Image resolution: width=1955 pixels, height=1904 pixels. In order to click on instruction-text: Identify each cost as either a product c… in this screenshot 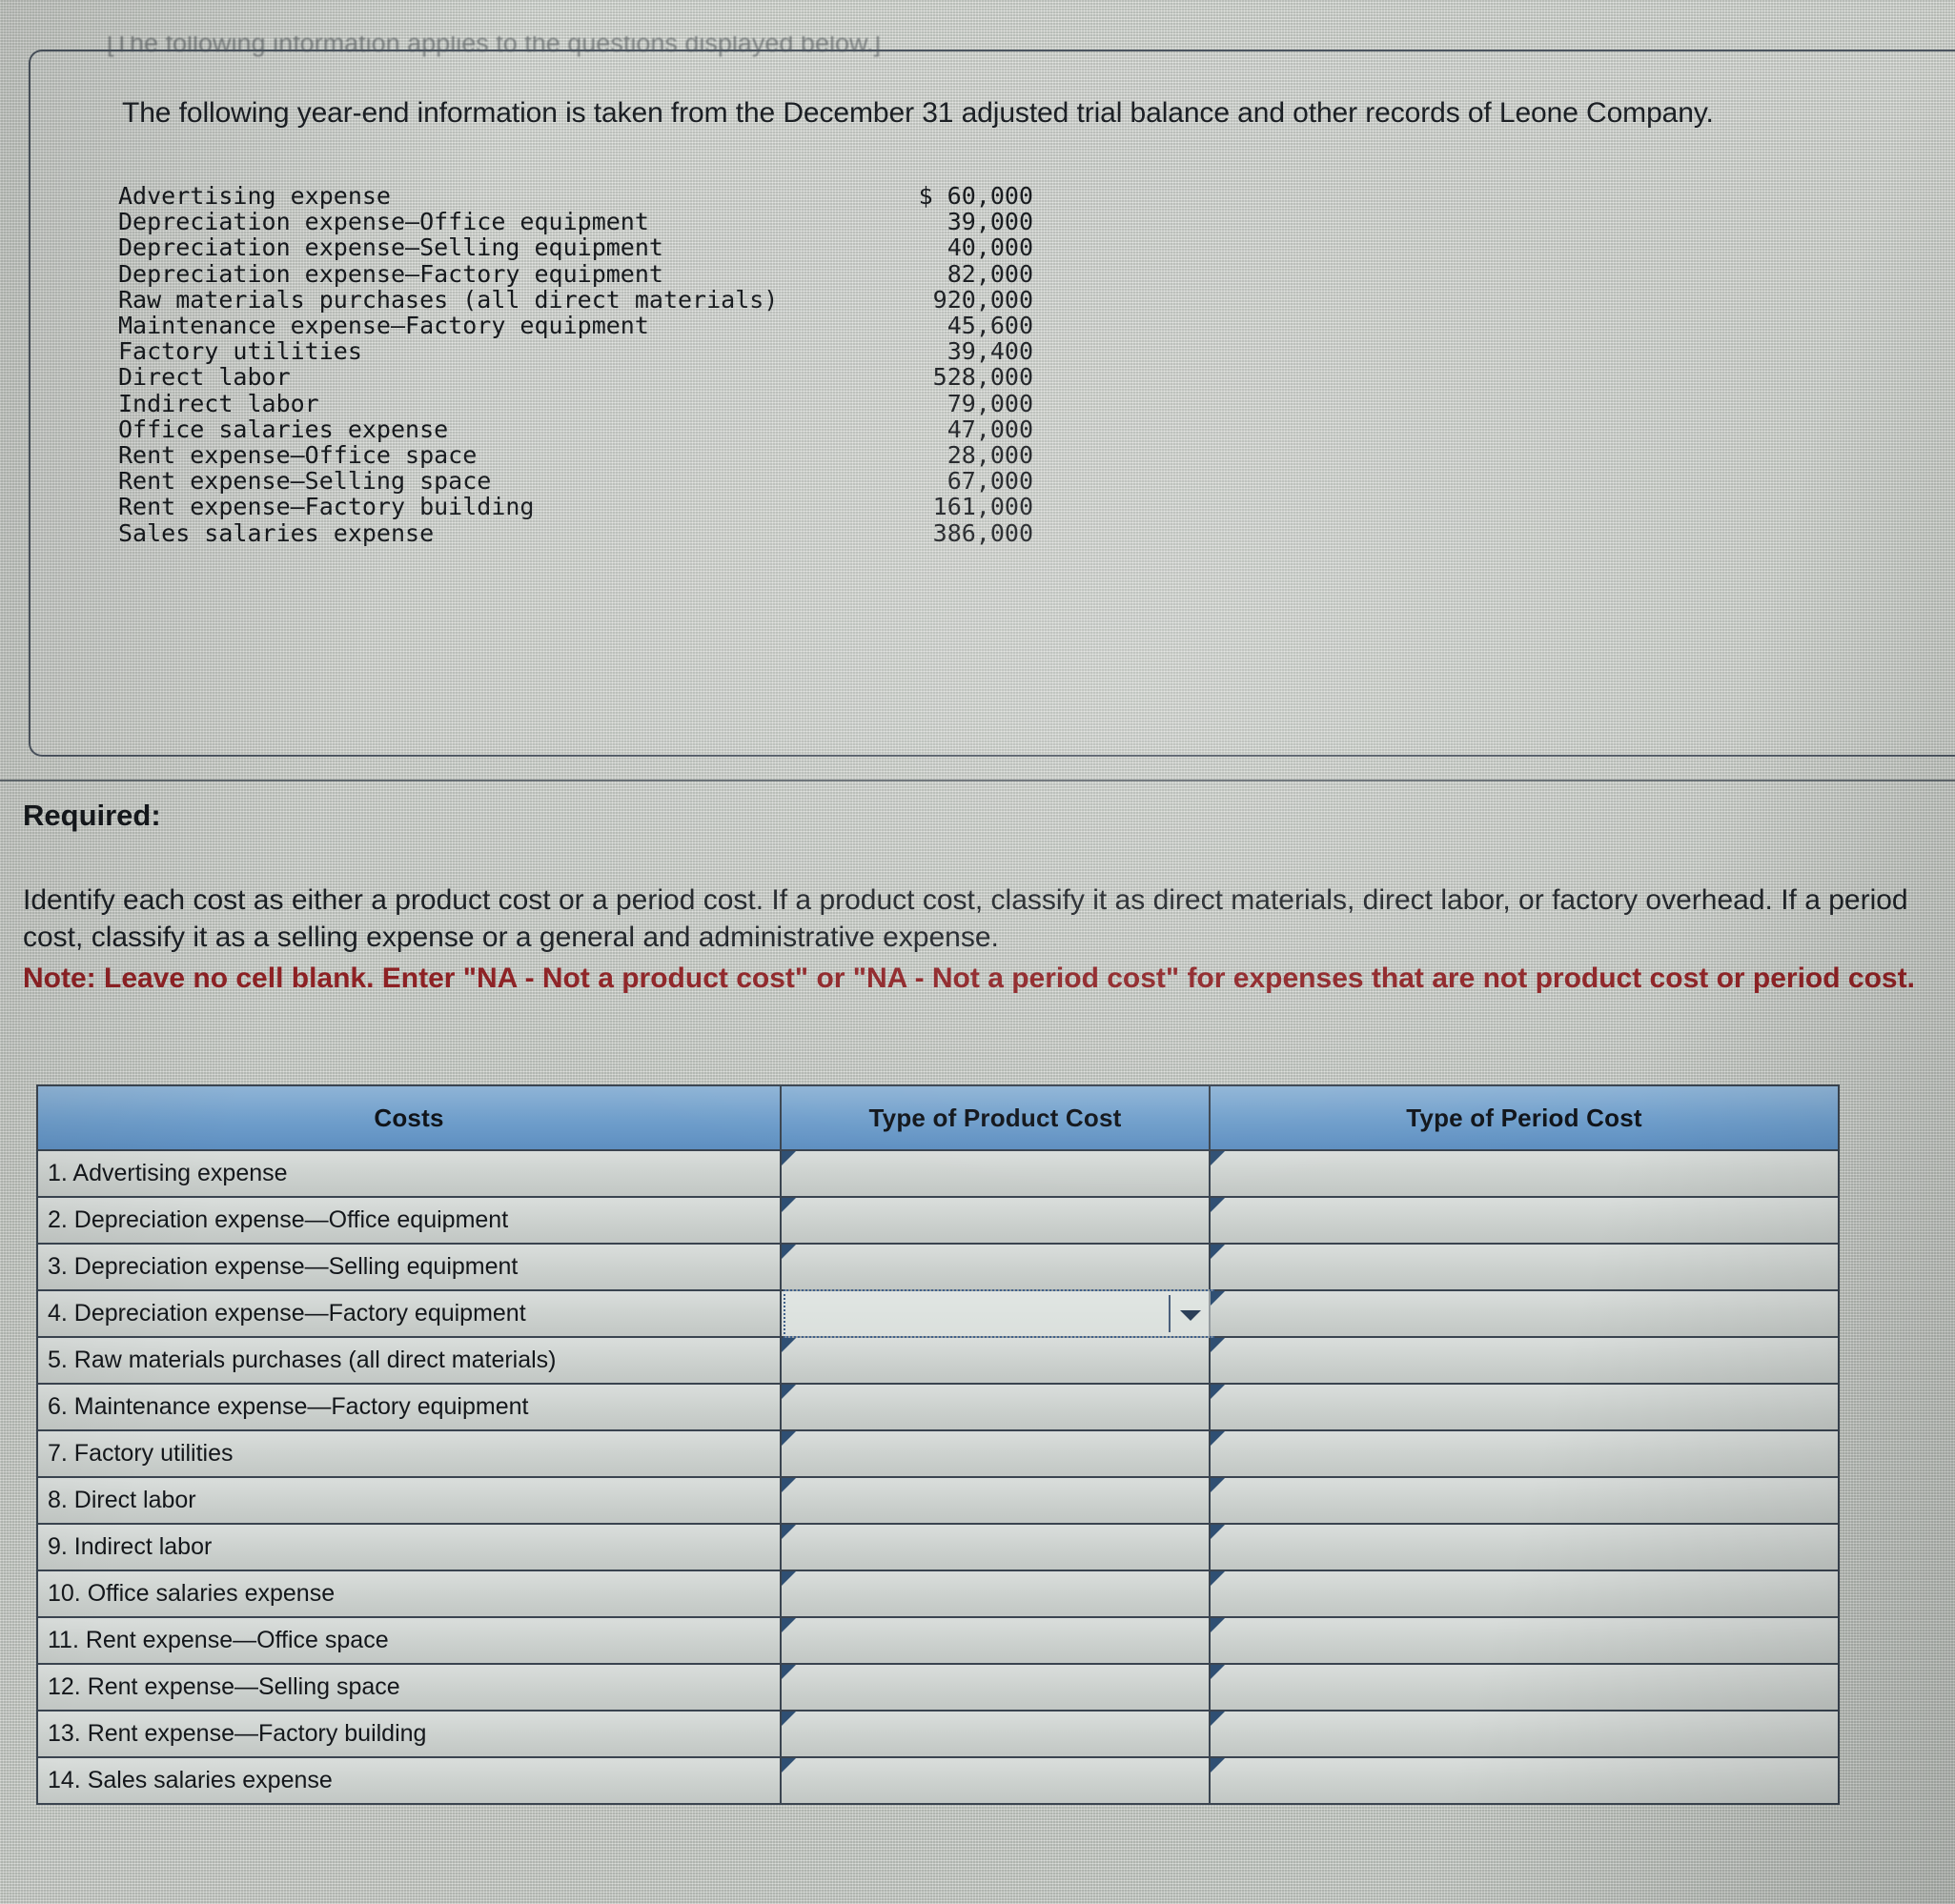, I will do `click(965, 918)`.